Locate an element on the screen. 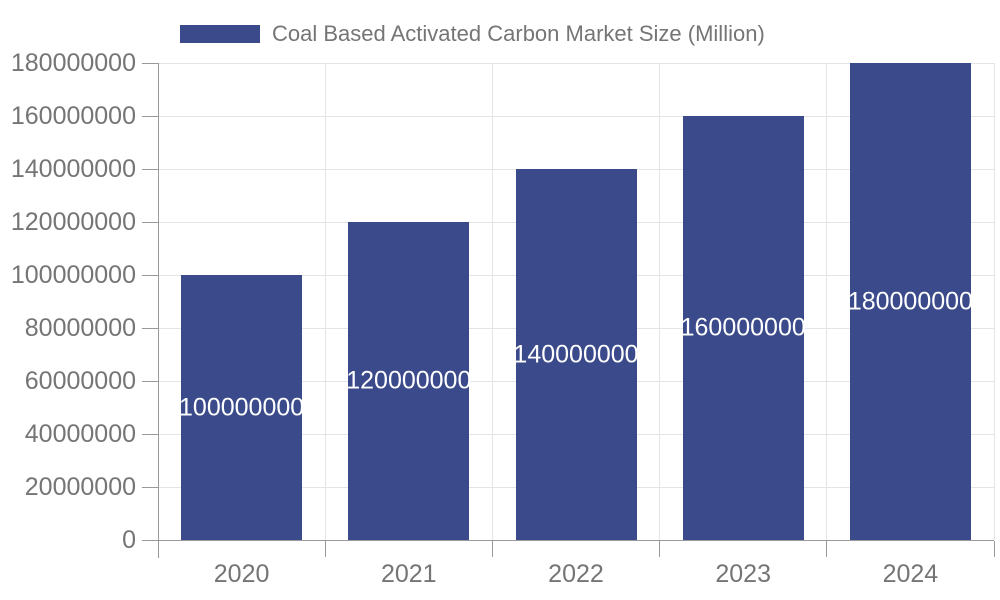  bar-value-label: 180000000 is located at coordinates (910, 301).